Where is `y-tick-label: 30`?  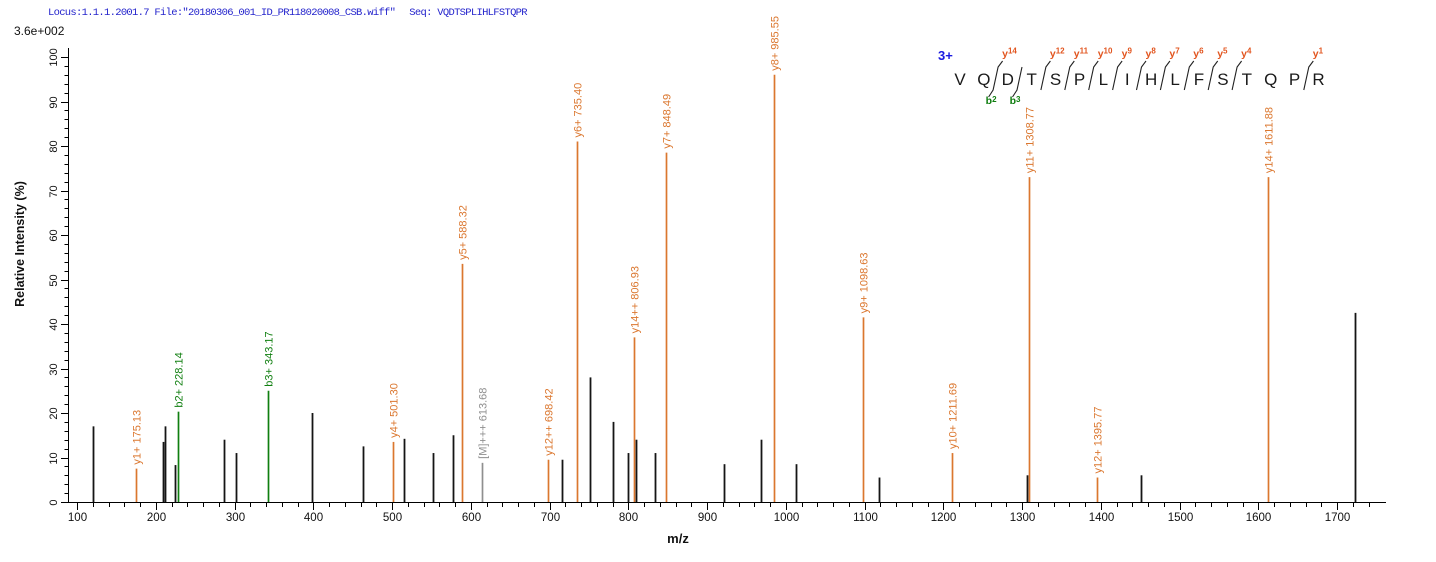
y-tick-label: 30 is located at coordinates (54, 369).